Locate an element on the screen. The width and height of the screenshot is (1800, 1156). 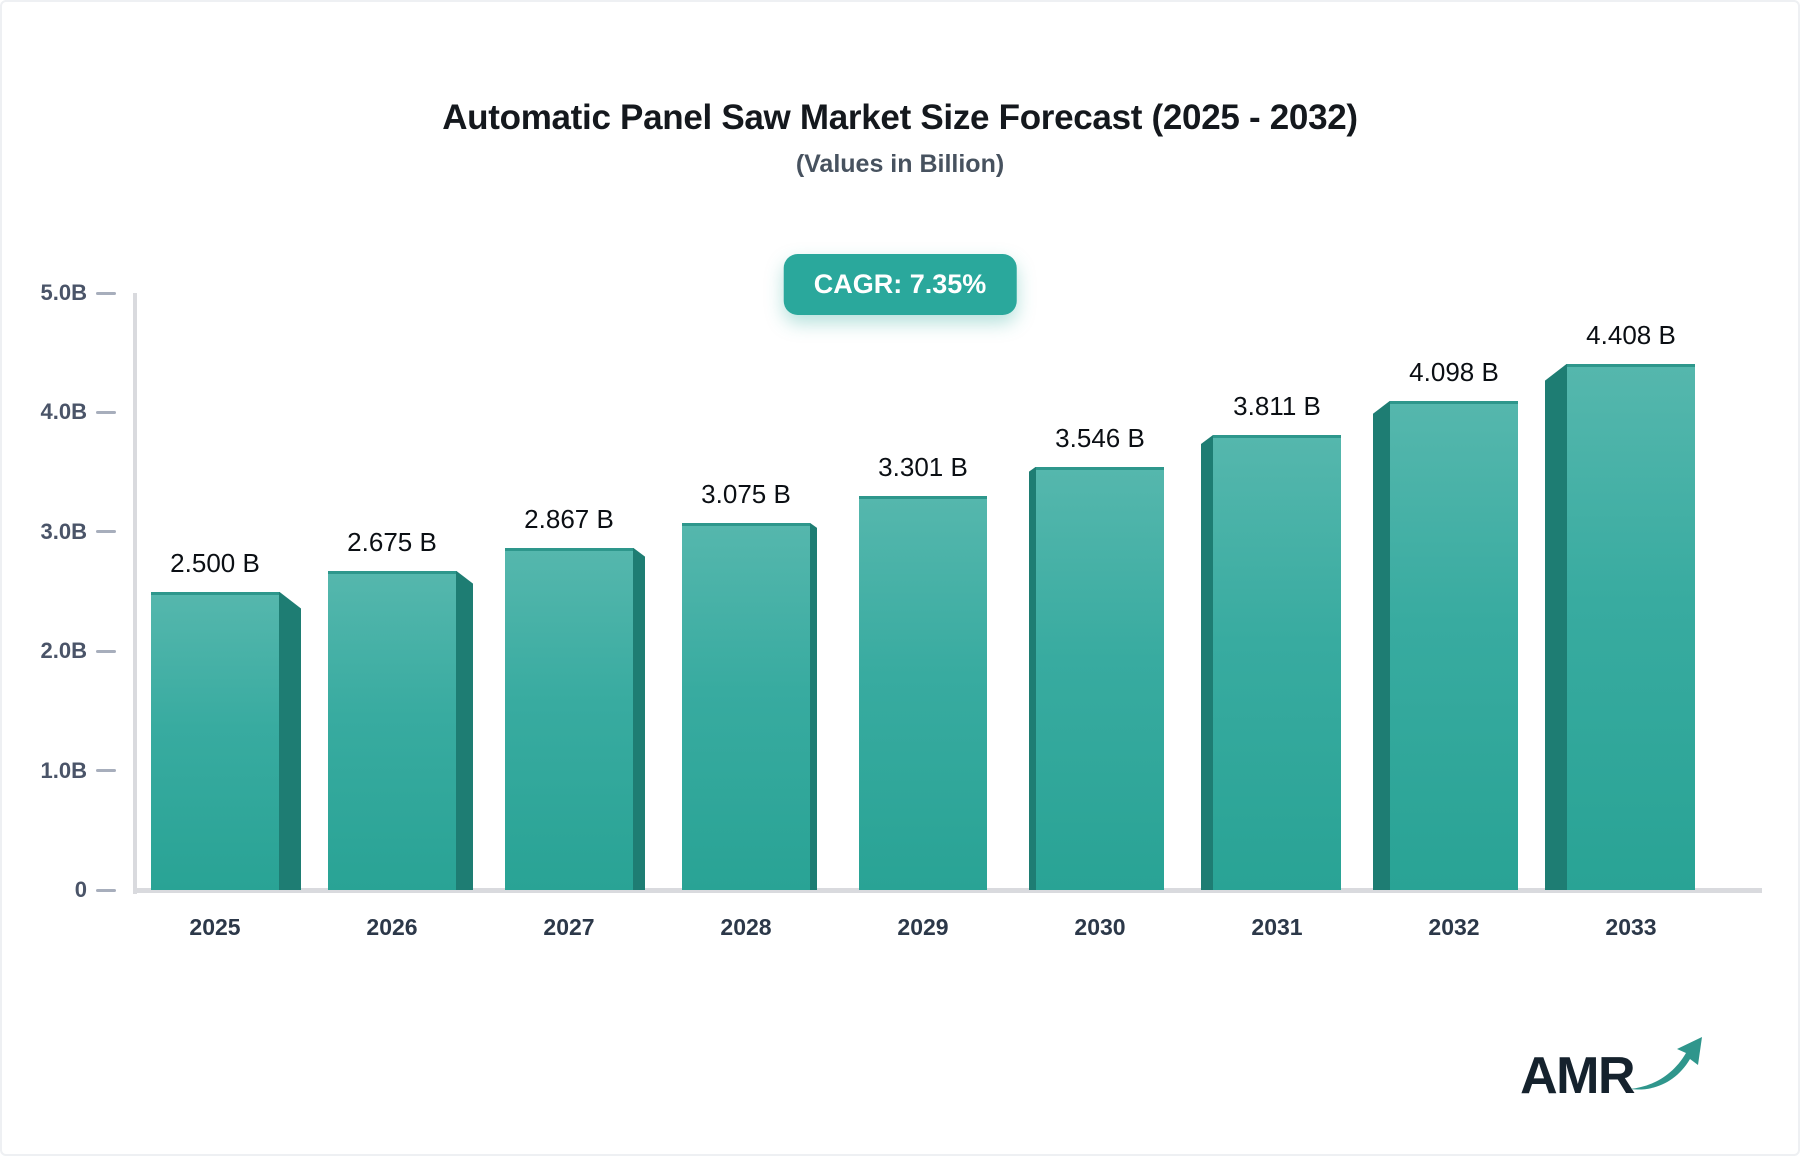
growth-arrow-icon is located at coordinates (1667, 1065).